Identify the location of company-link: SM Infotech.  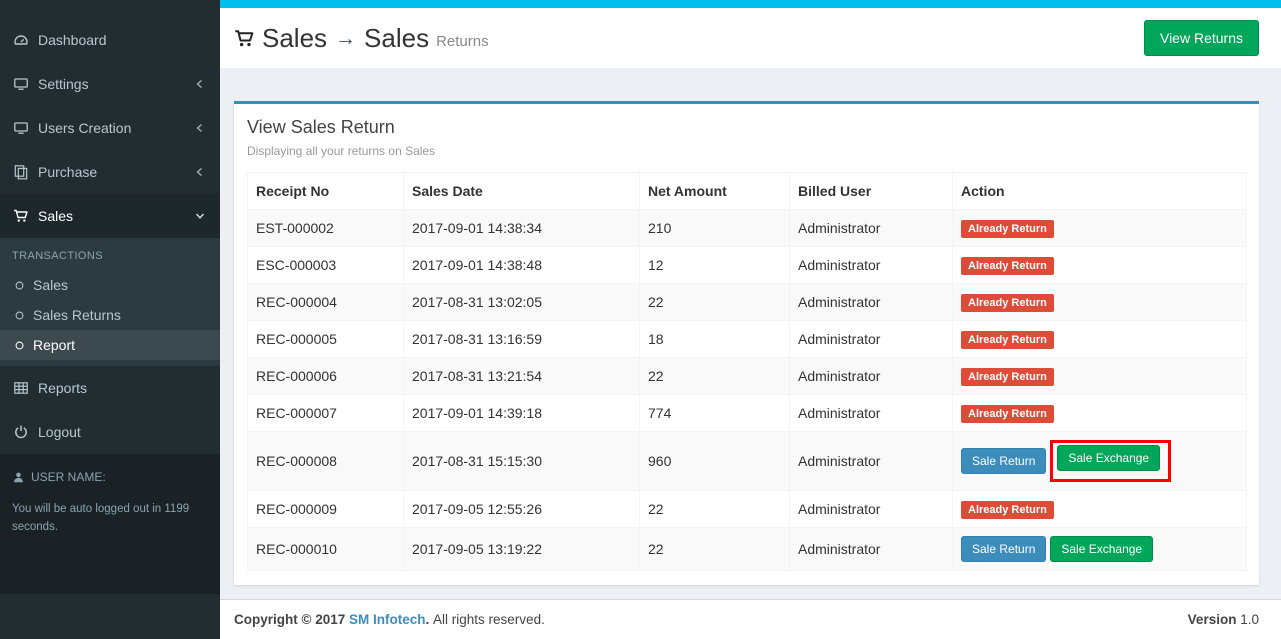
(387, 619).